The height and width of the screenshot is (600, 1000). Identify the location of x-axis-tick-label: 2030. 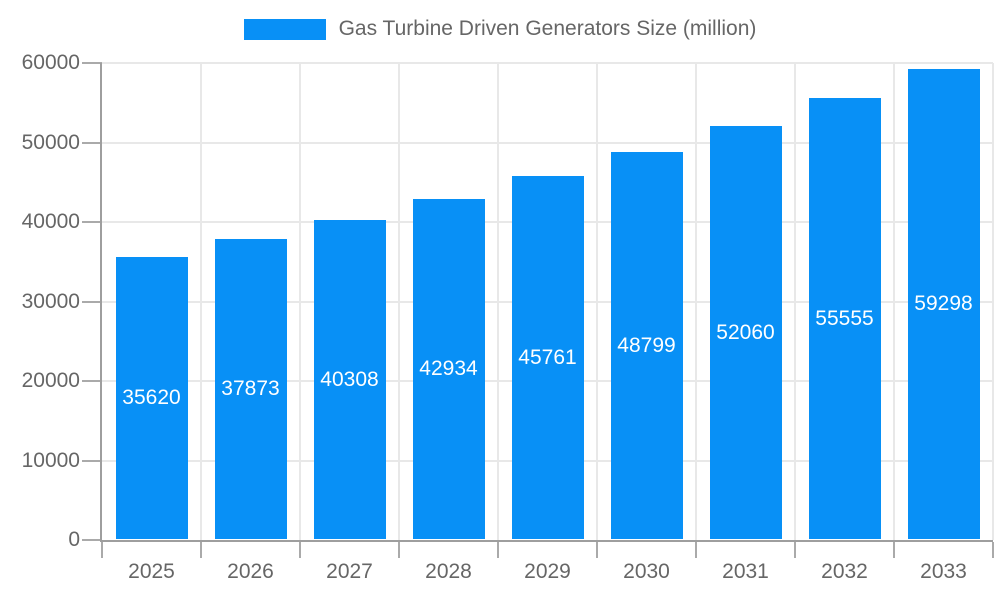
(646, 571).